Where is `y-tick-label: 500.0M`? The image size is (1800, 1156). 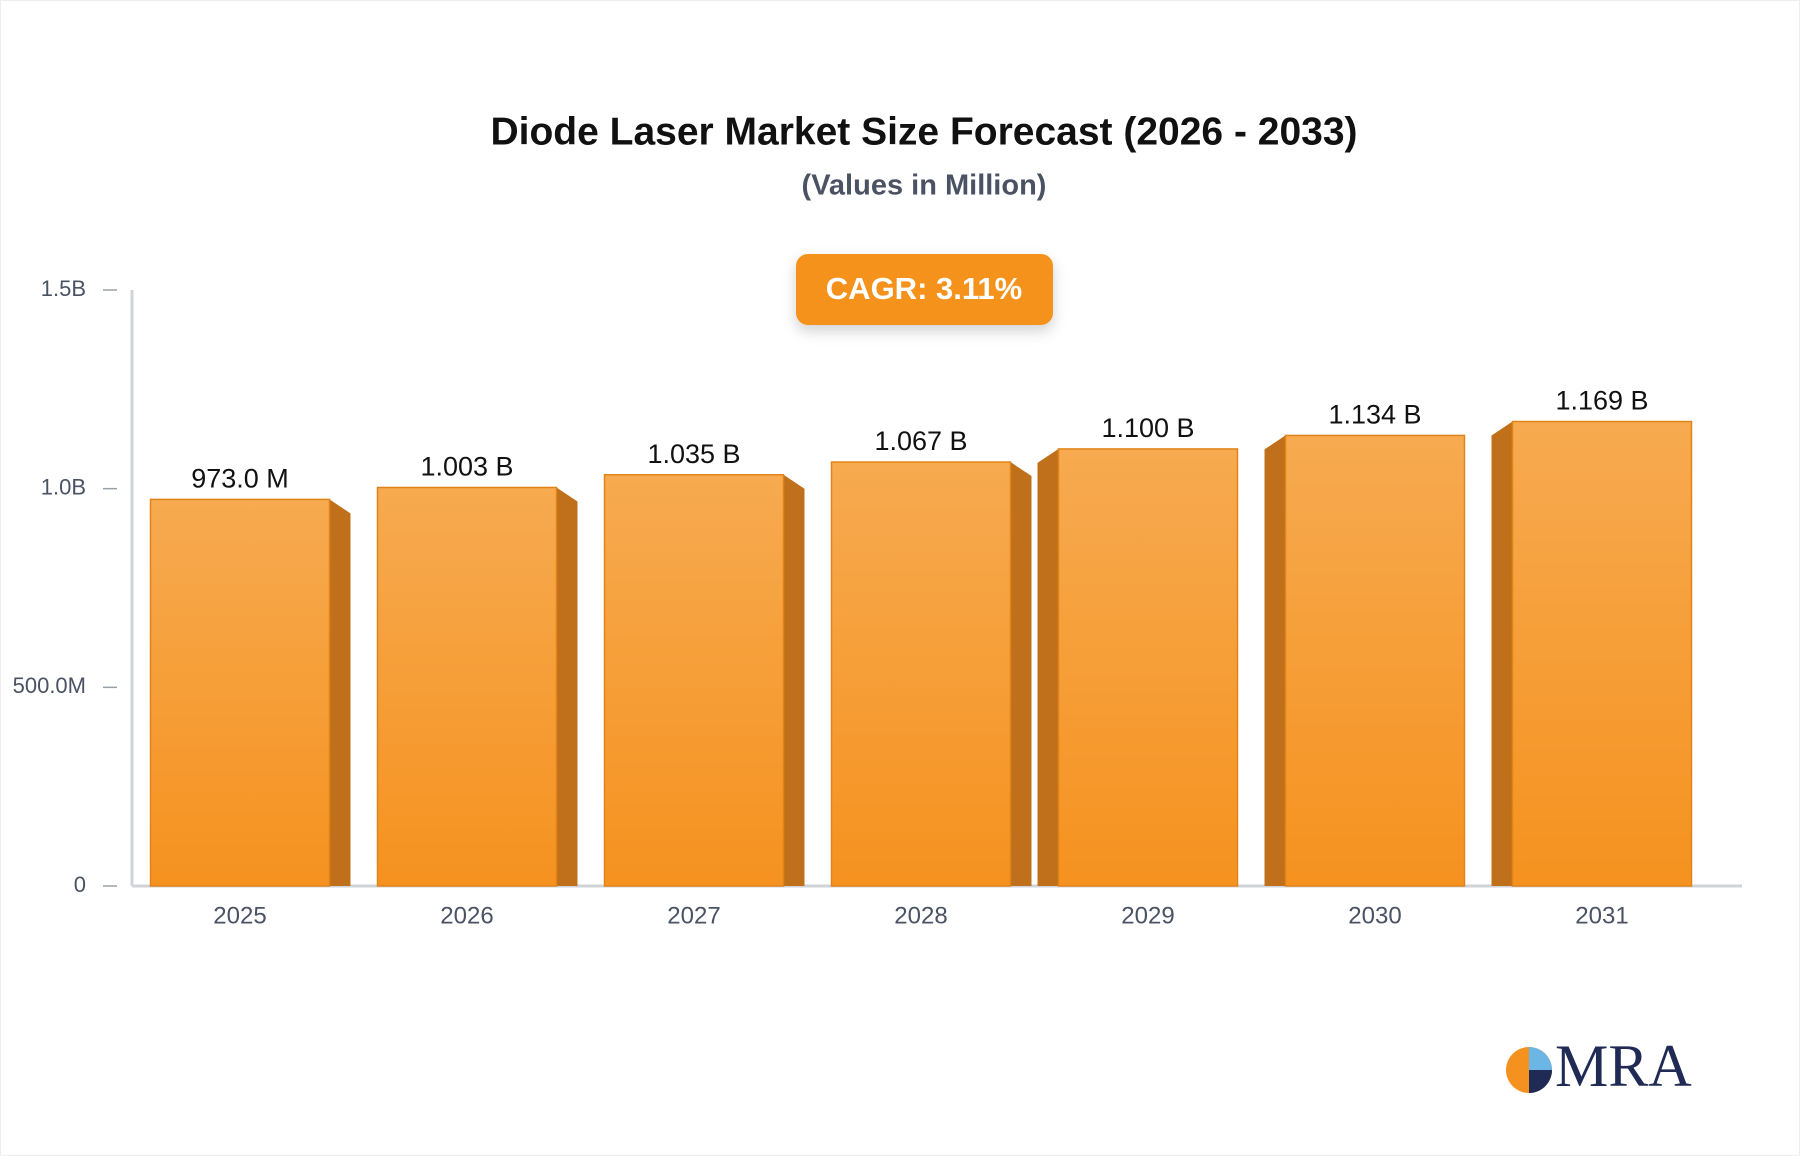 y-tick-label: 500.0M is located at coordinates (49, 685).